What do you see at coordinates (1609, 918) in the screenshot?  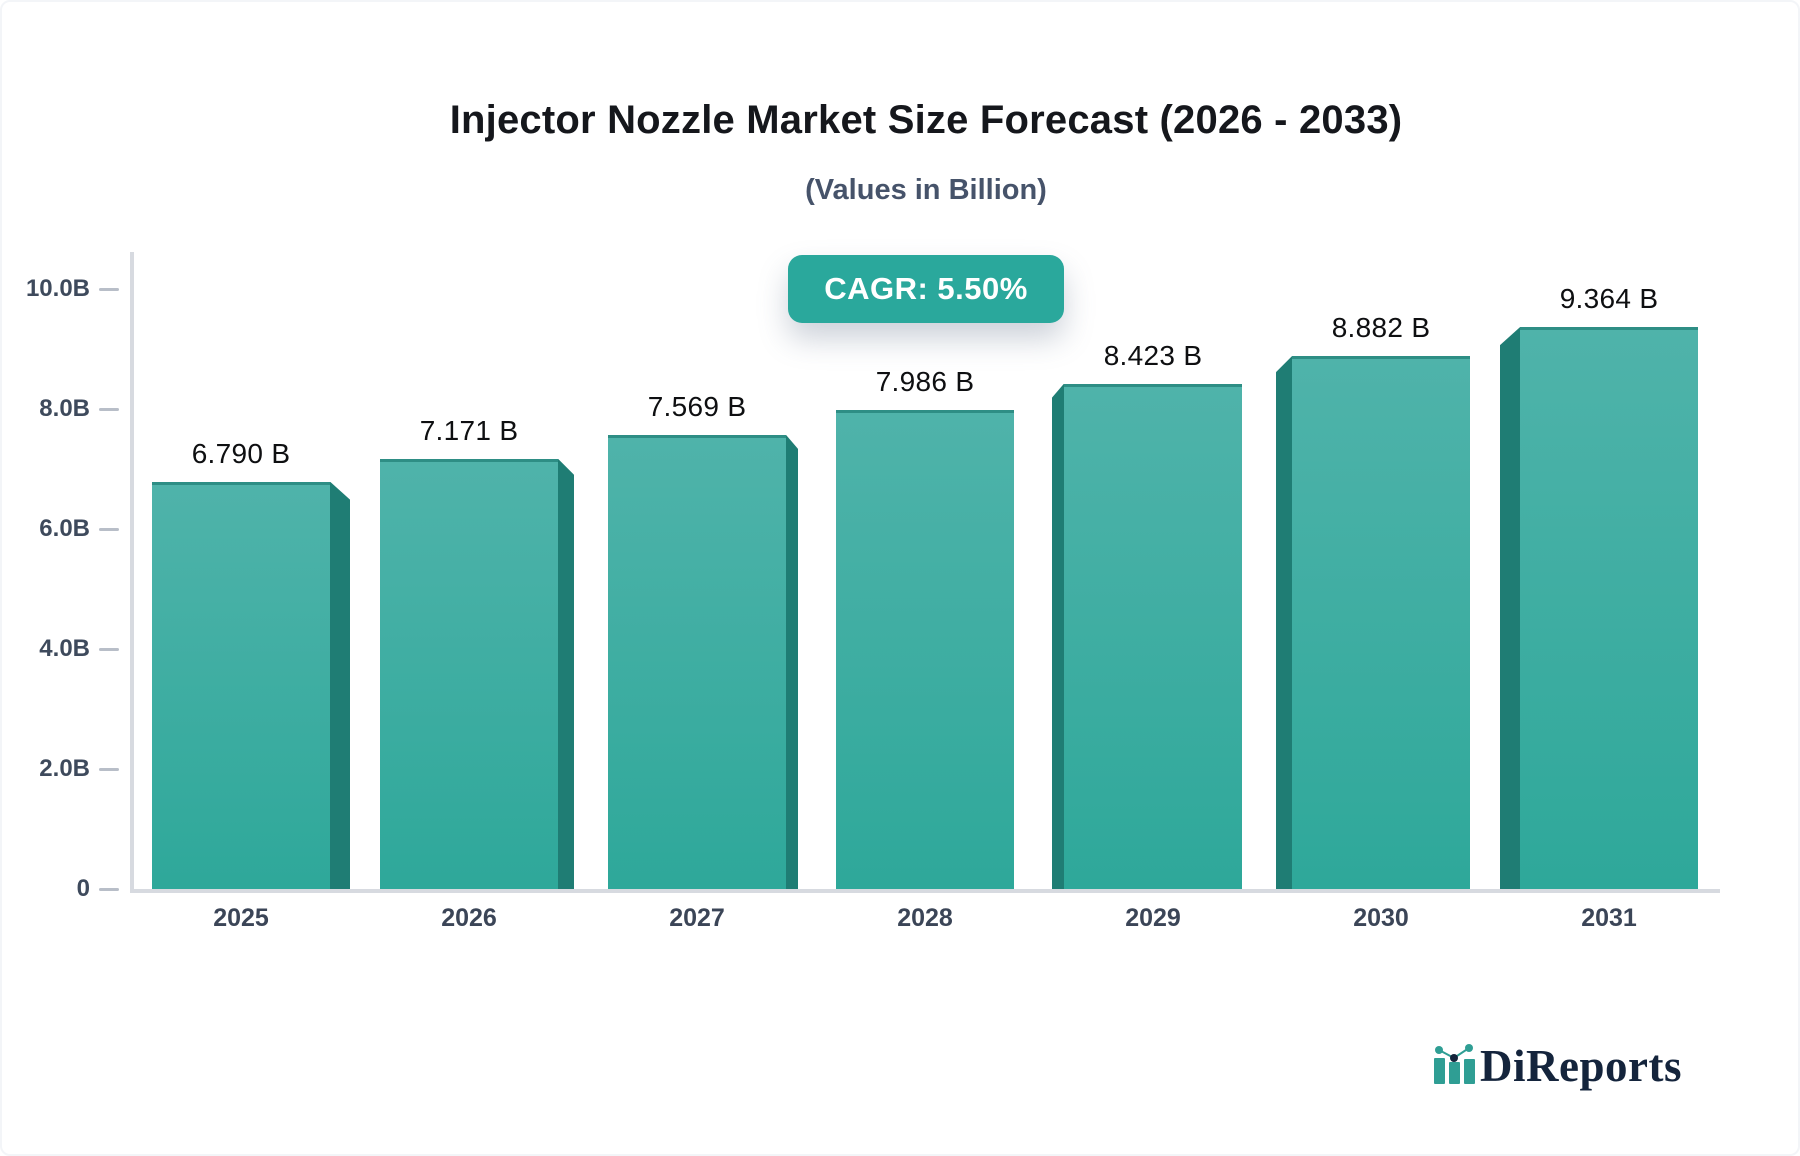 I see `x-axis-label: 2031` at bounding box center [1609, 918].